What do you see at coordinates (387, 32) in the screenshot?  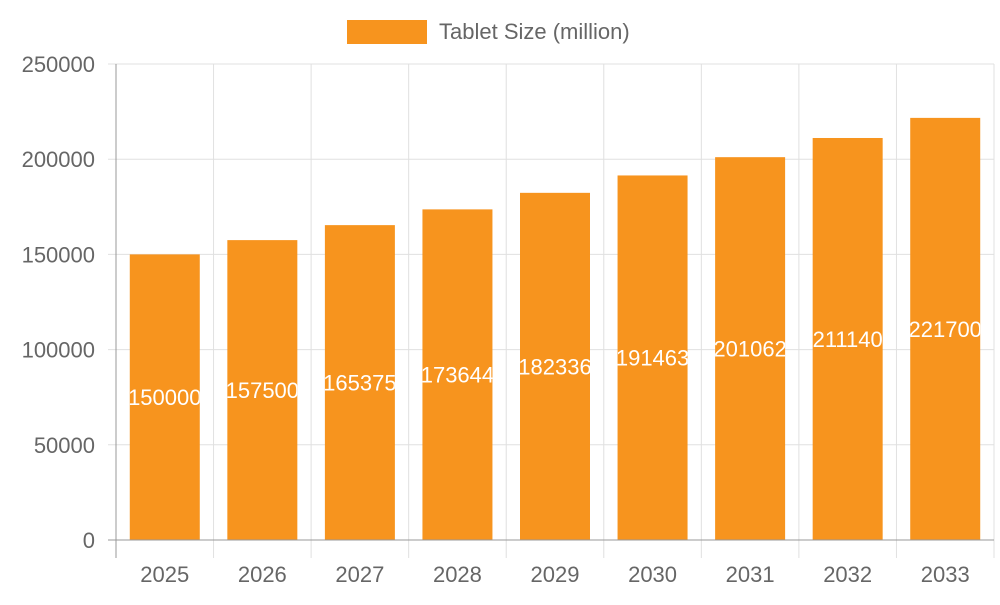 I see `legend-swatch` at bounding box center [387, 32].